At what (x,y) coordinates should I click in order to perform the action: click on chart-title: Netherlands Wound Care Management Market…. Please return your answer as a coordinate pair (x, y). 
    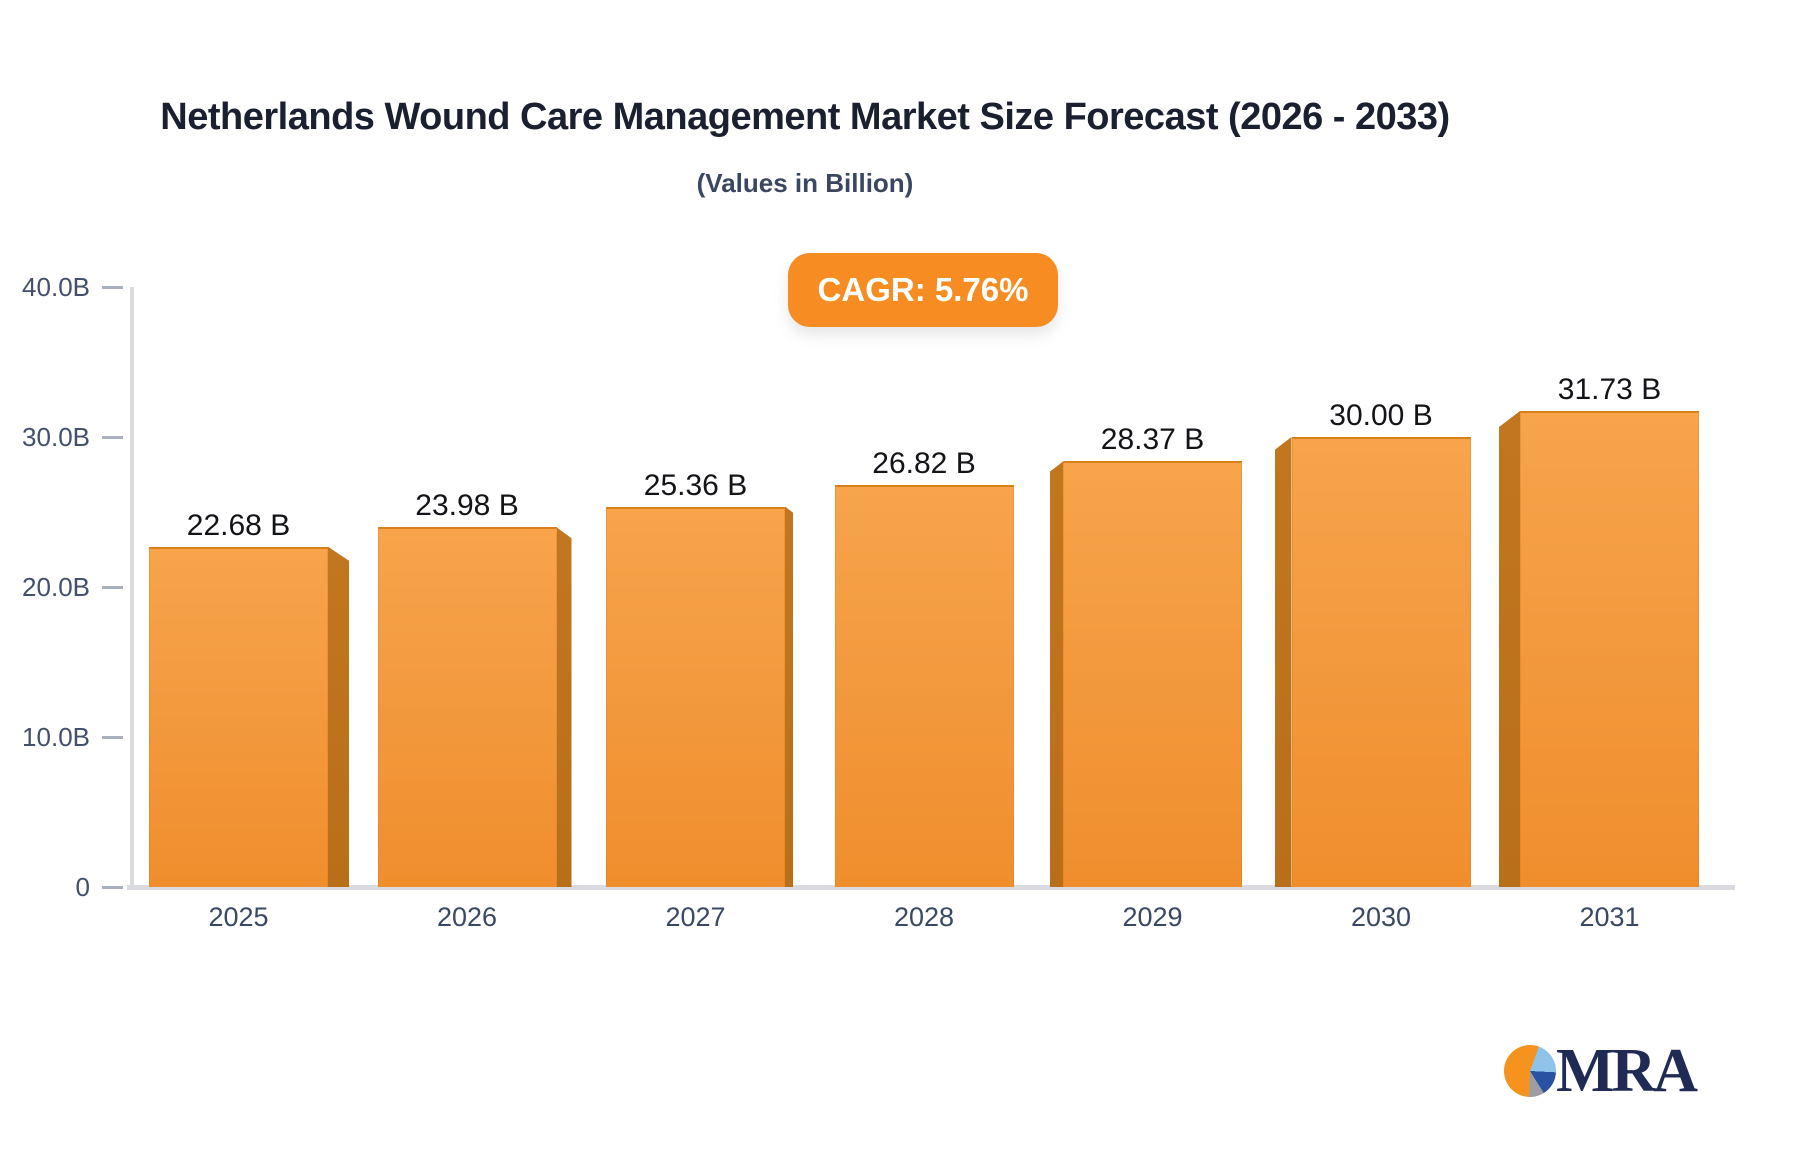
    Looking at the image, I should click on (805, 117).